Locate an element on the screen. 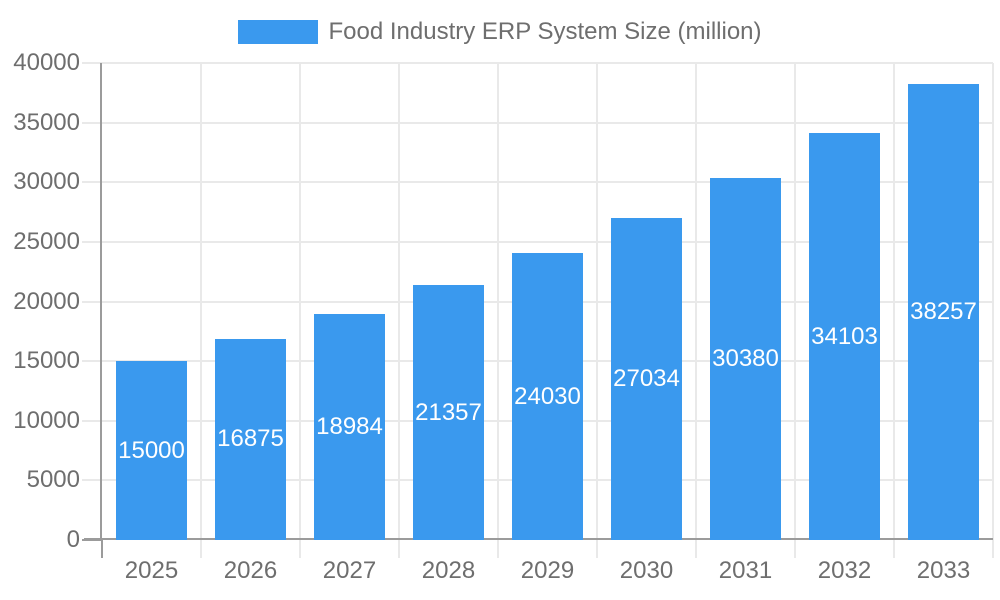  legend: Food Industry ERP System Size (million) is located at coordinates (500, 32).